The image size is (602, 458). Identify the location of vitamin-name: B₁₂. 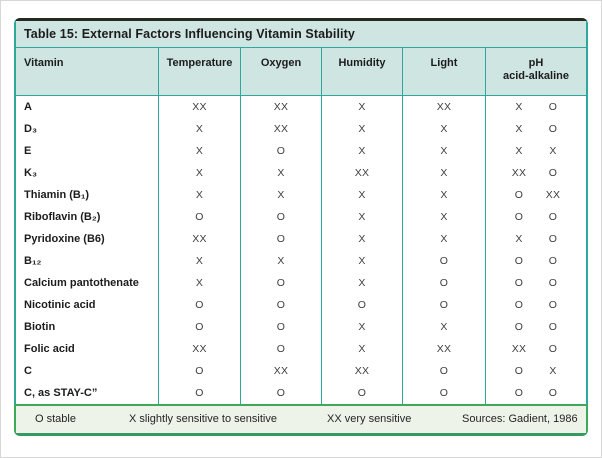
(33, 261).